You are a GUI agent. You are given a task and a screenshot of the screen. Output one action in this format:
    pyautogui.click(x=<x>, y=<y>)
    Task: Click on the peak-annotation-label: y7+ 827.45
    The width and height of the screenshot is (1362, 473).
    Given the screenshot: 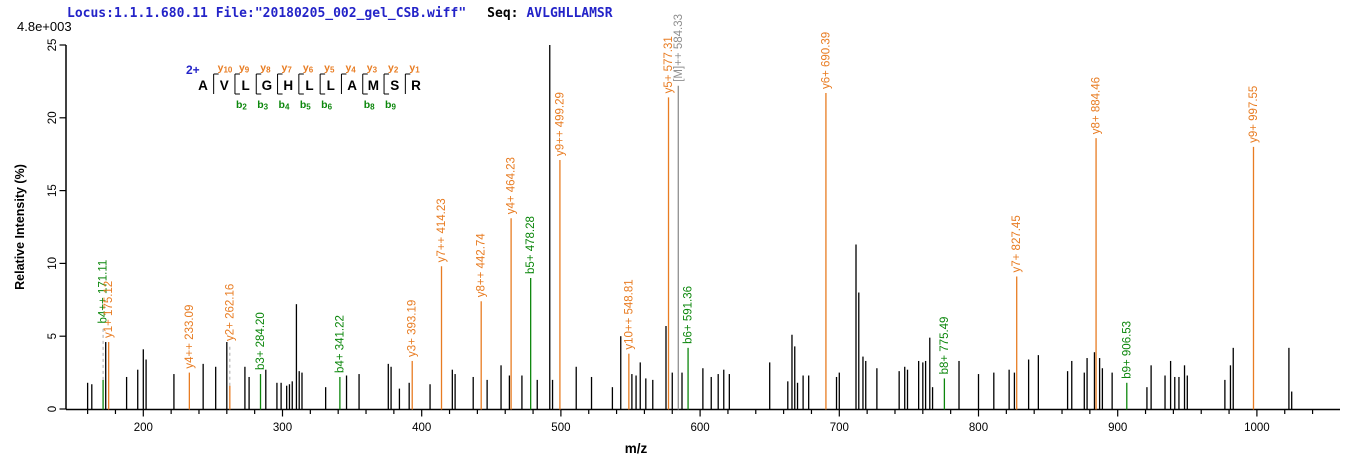 What is the action you would take?
    pyautogui.click(x=1017, y=243)
    